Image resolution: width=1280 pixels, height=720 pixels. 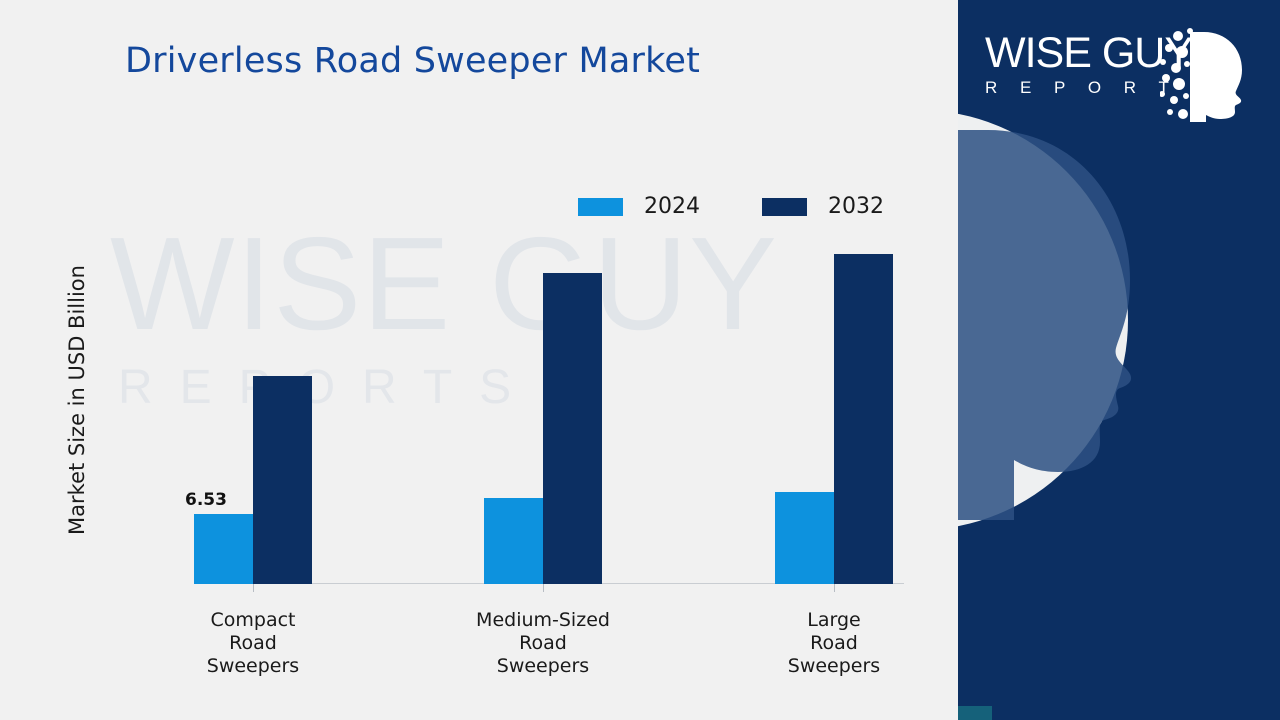 What do you see at coordinates (1098, 87) in the screenshot?
I see `logo-subtitle: R E P O R T S` at bounding box center [1098, 87].